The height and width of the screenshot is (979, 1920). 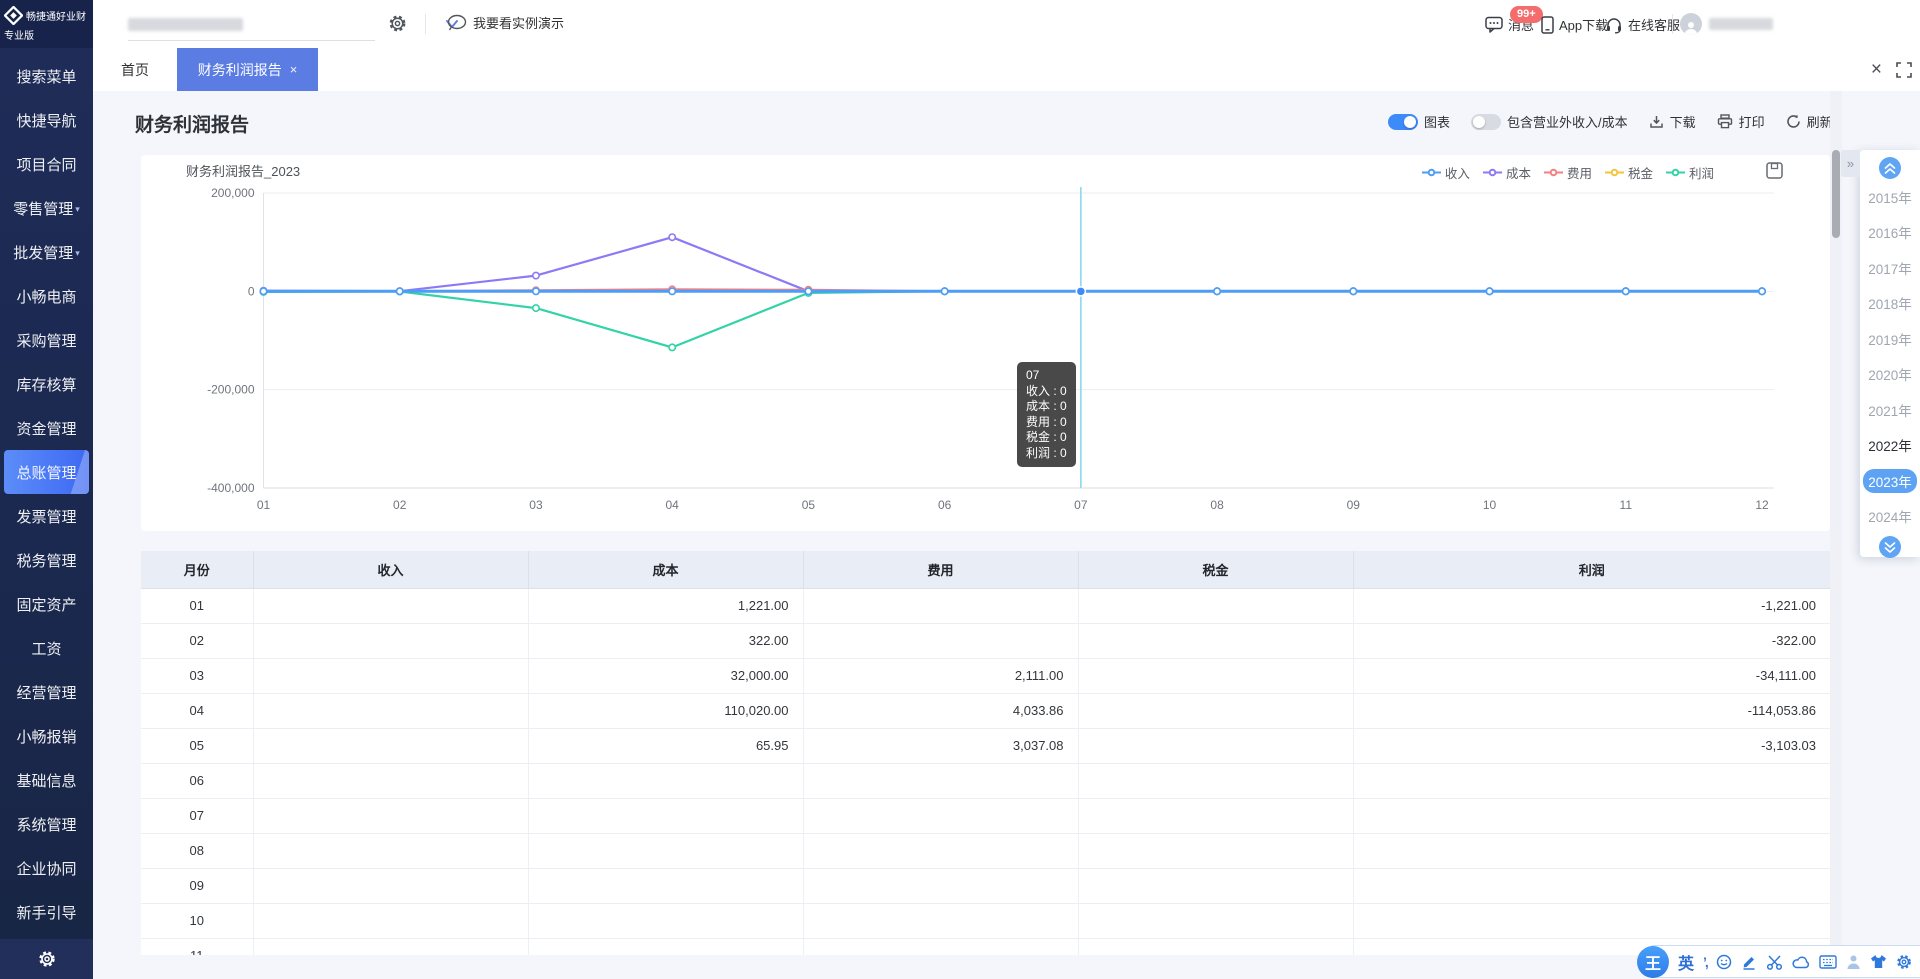 What do you see at coordinates (1549, 121) in the screenshot?
I see `include-nonoperating-toggle: 包含营业外收入/成本` at bounding box center [1549, 121].